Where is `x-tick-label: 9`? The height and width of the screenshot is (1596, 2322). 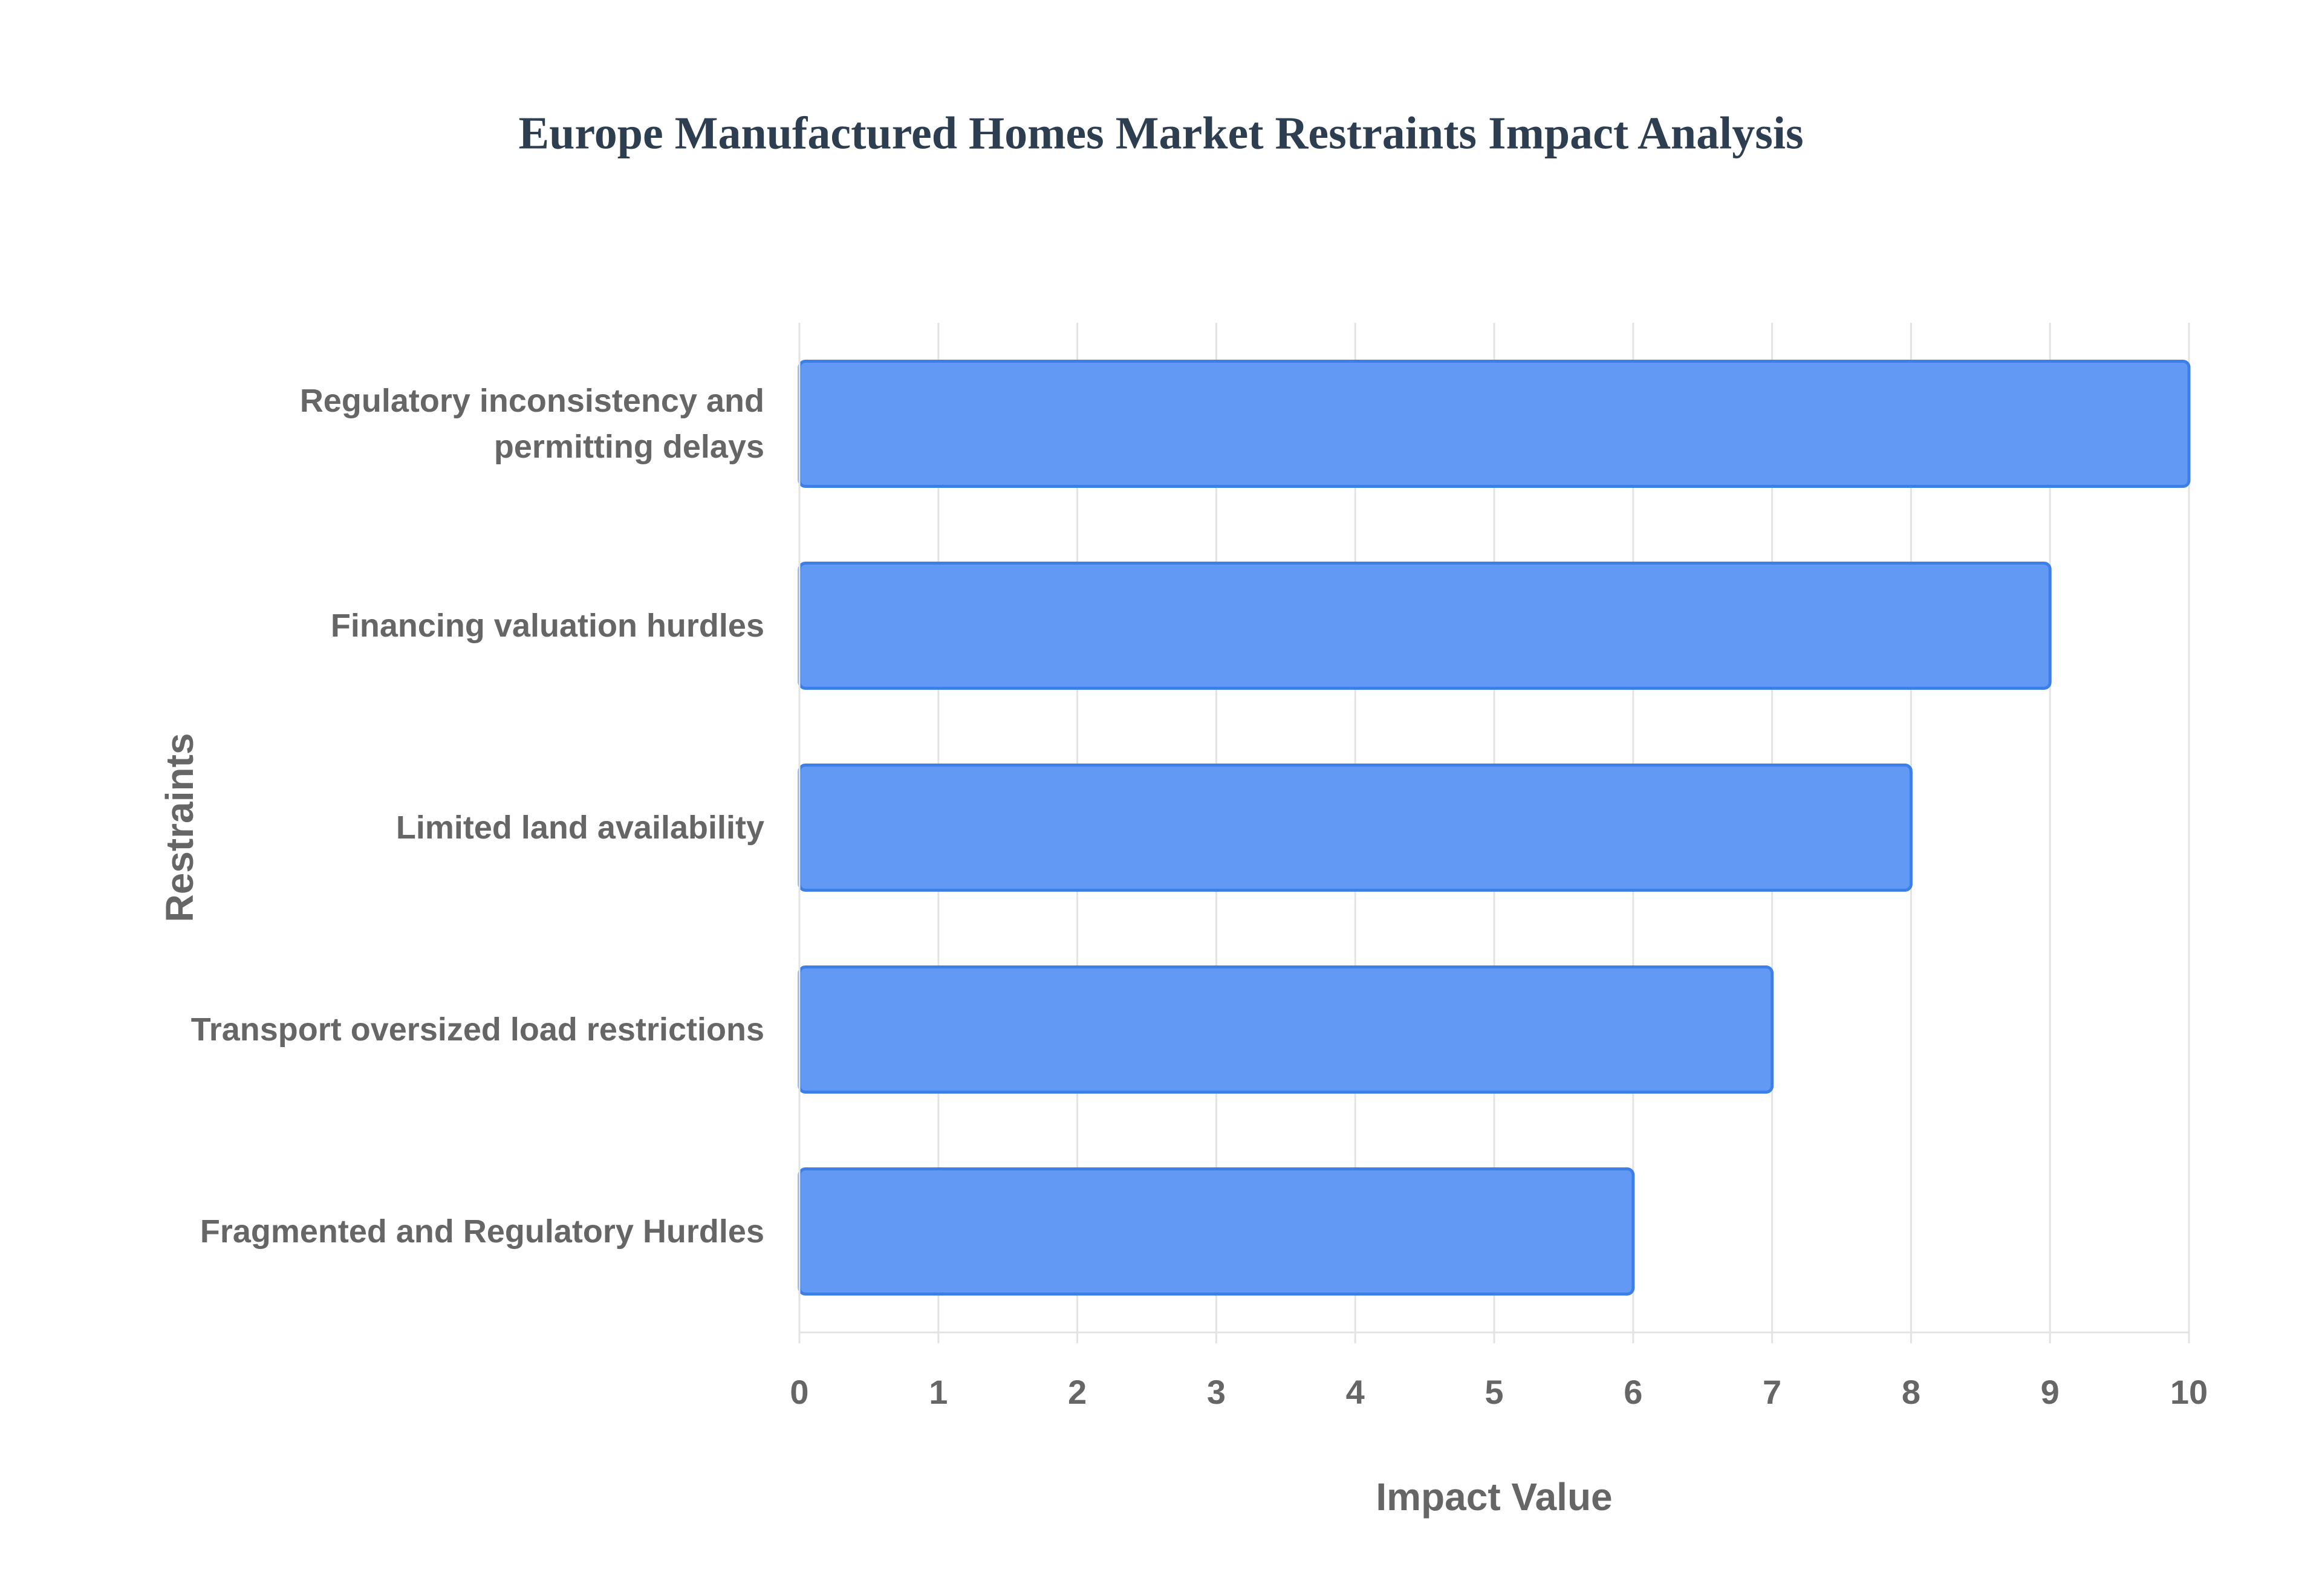 x-tick-label: 9 is located at coordinates (2050, 1392).